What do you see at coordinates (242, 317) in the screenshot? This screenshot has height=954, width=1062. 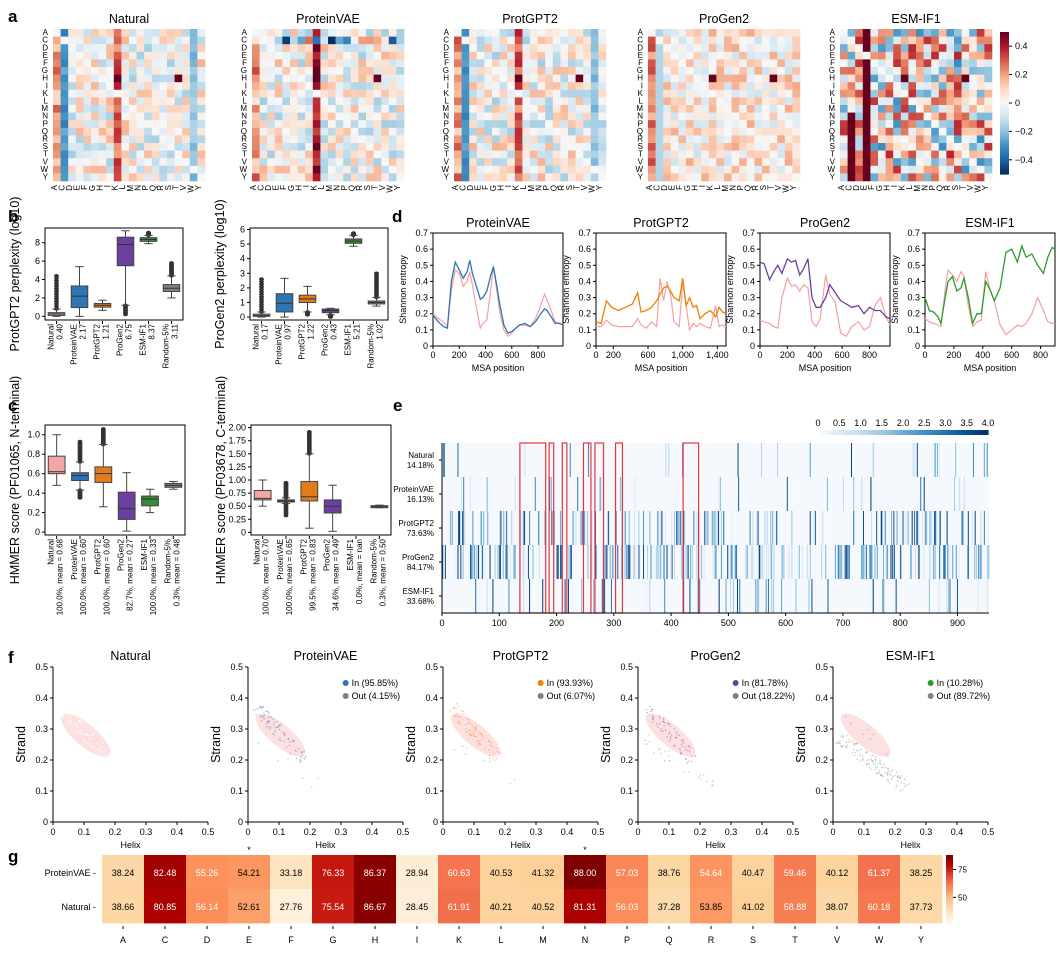 I see `y-tick-label: 0` at bounding box center [242, 317].